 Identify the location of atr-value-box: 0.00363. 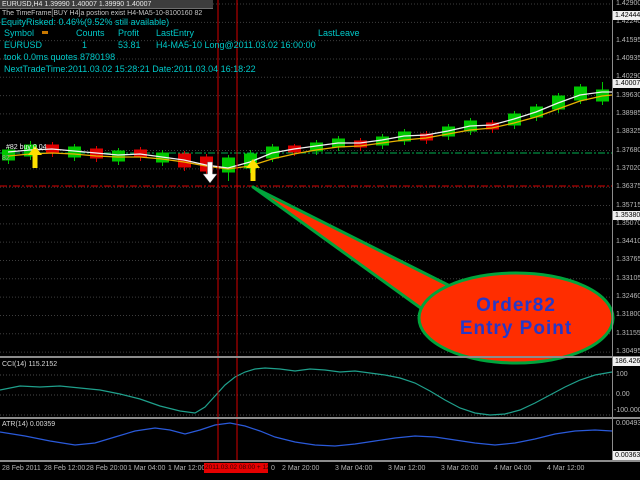
(626, 455).